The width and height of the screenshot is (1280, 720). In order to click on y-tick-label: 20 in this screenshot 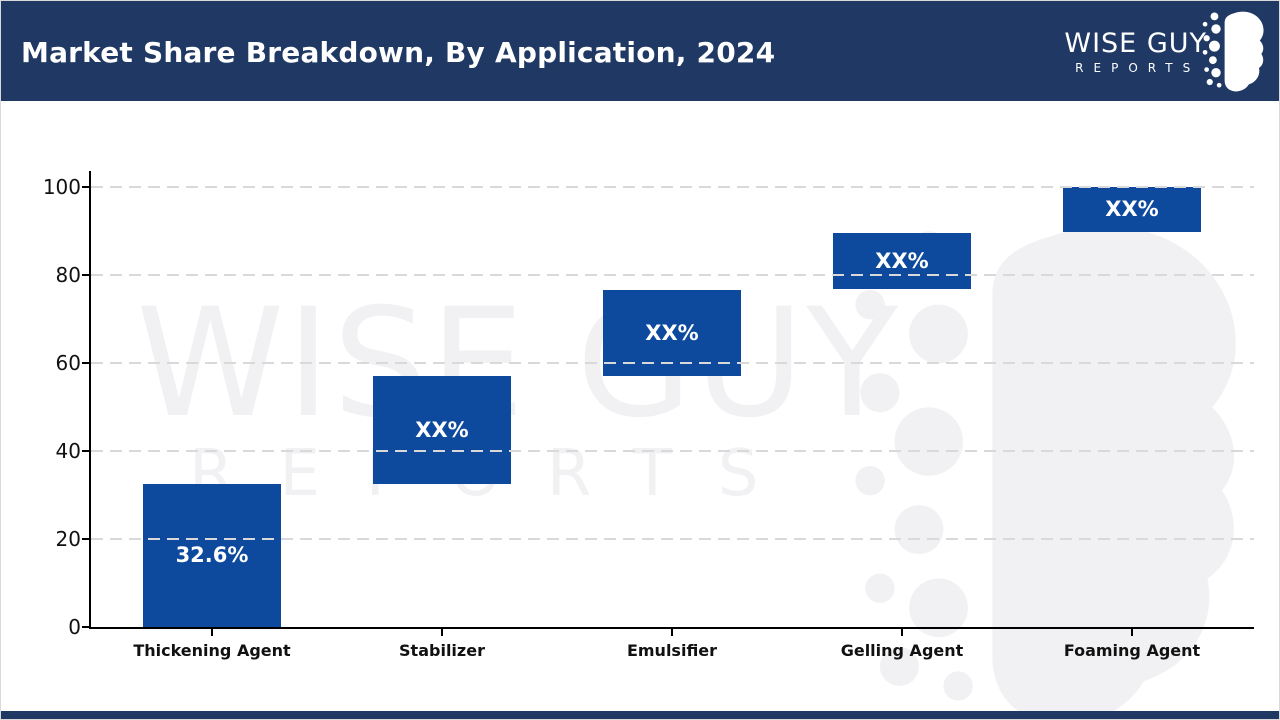, I will do `click(68, 539)`.